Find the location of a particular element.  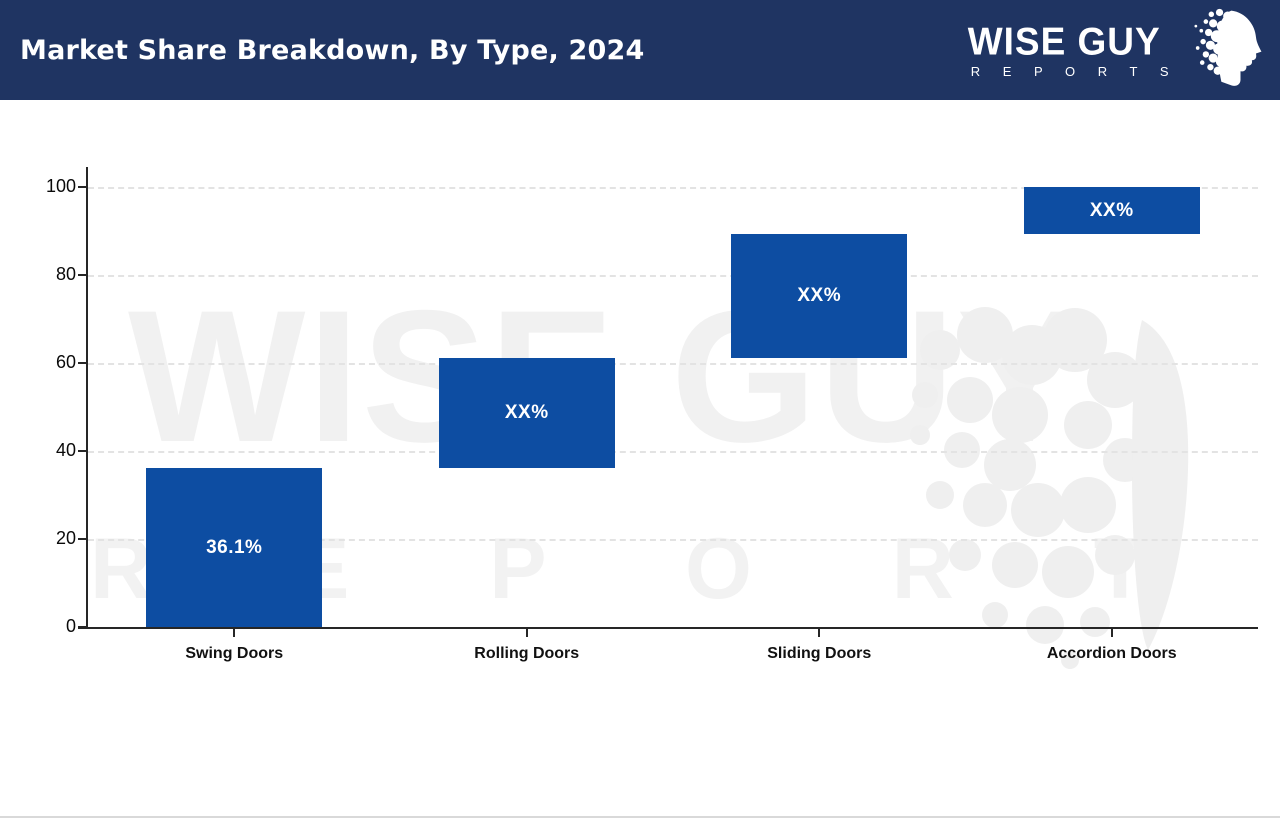

y-tick-label: 20 is located at coordinates (65, 537).